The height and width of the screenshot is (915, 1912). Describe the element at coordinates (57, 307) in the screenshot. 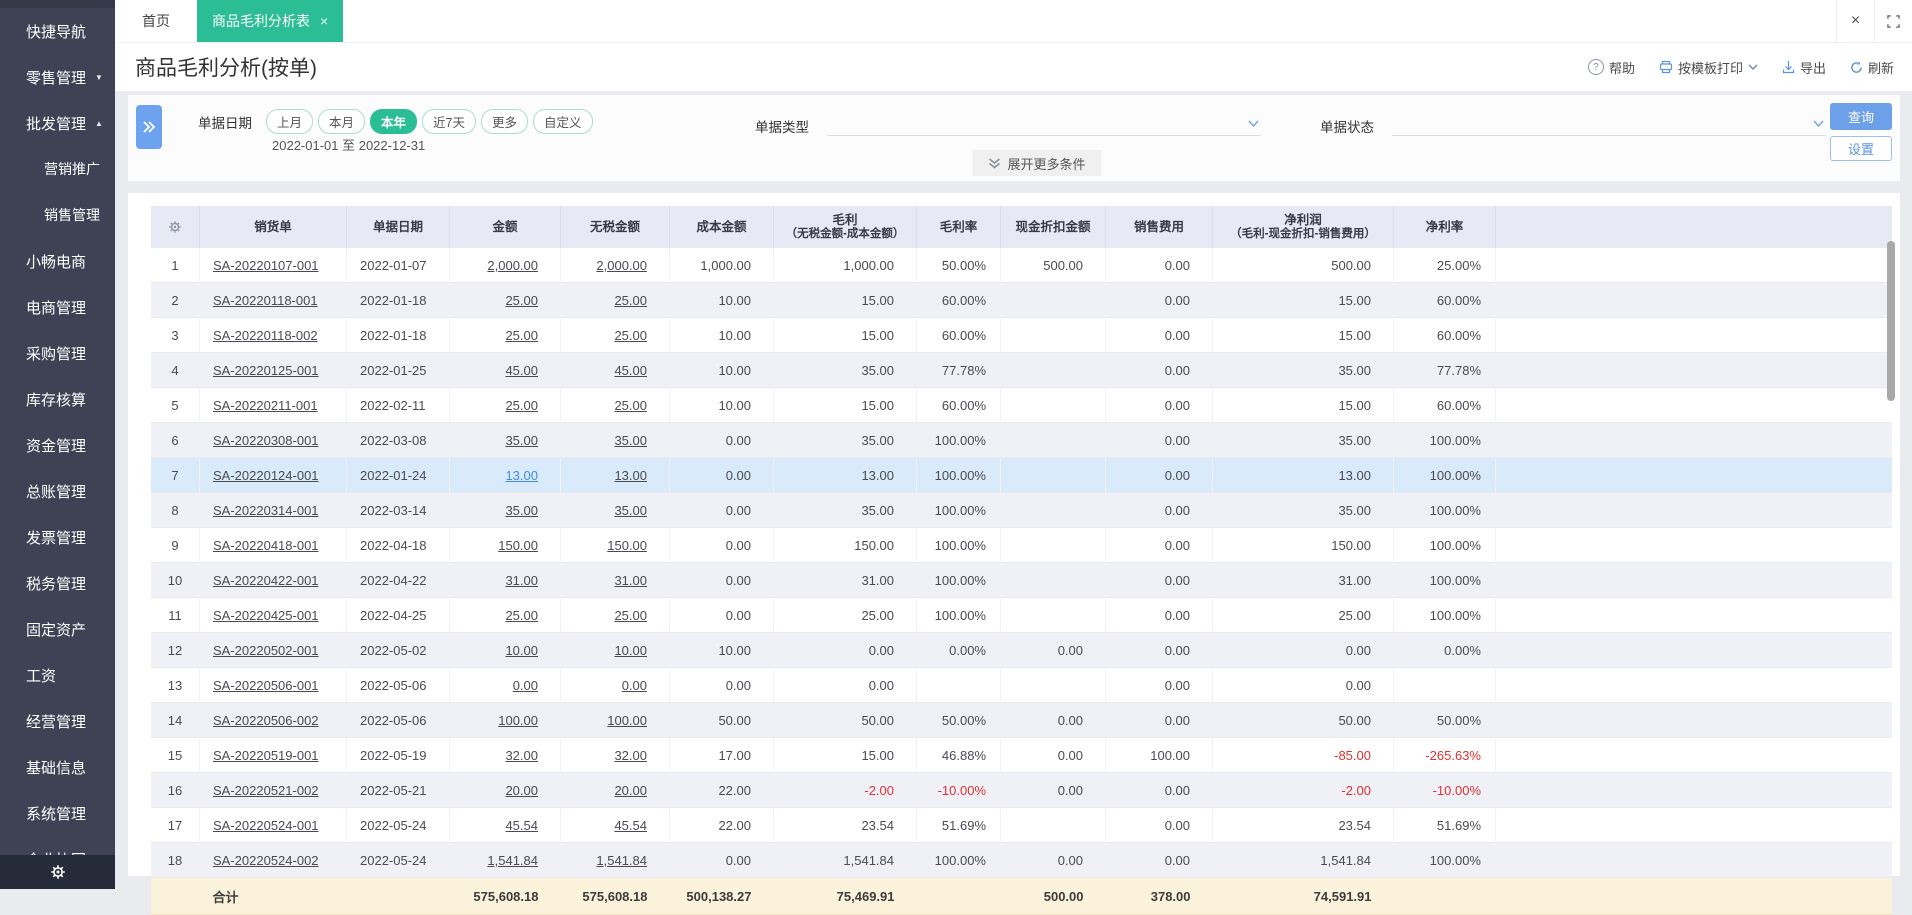

I see `sidebar-item: 电商管理` at that location.